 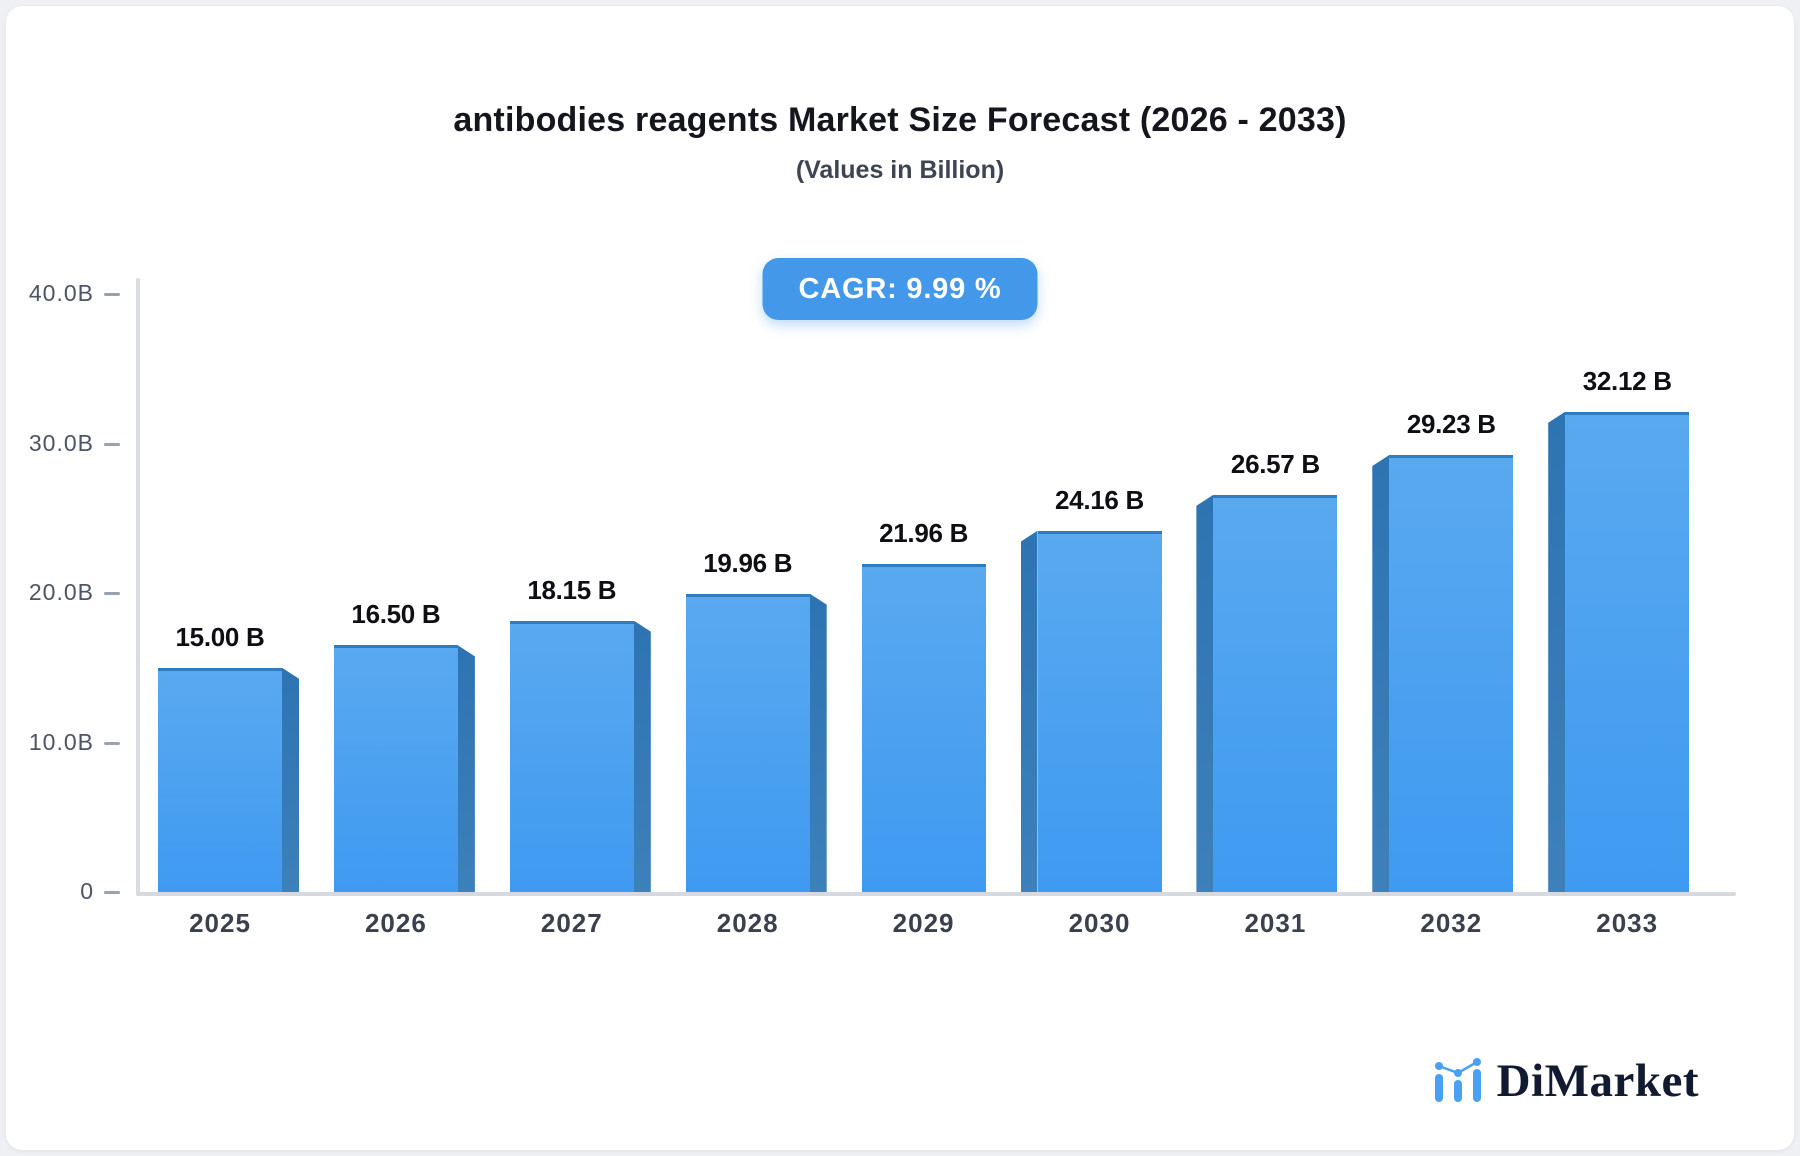 I want to click on bar-side-2025, so click(x=290, y=779).